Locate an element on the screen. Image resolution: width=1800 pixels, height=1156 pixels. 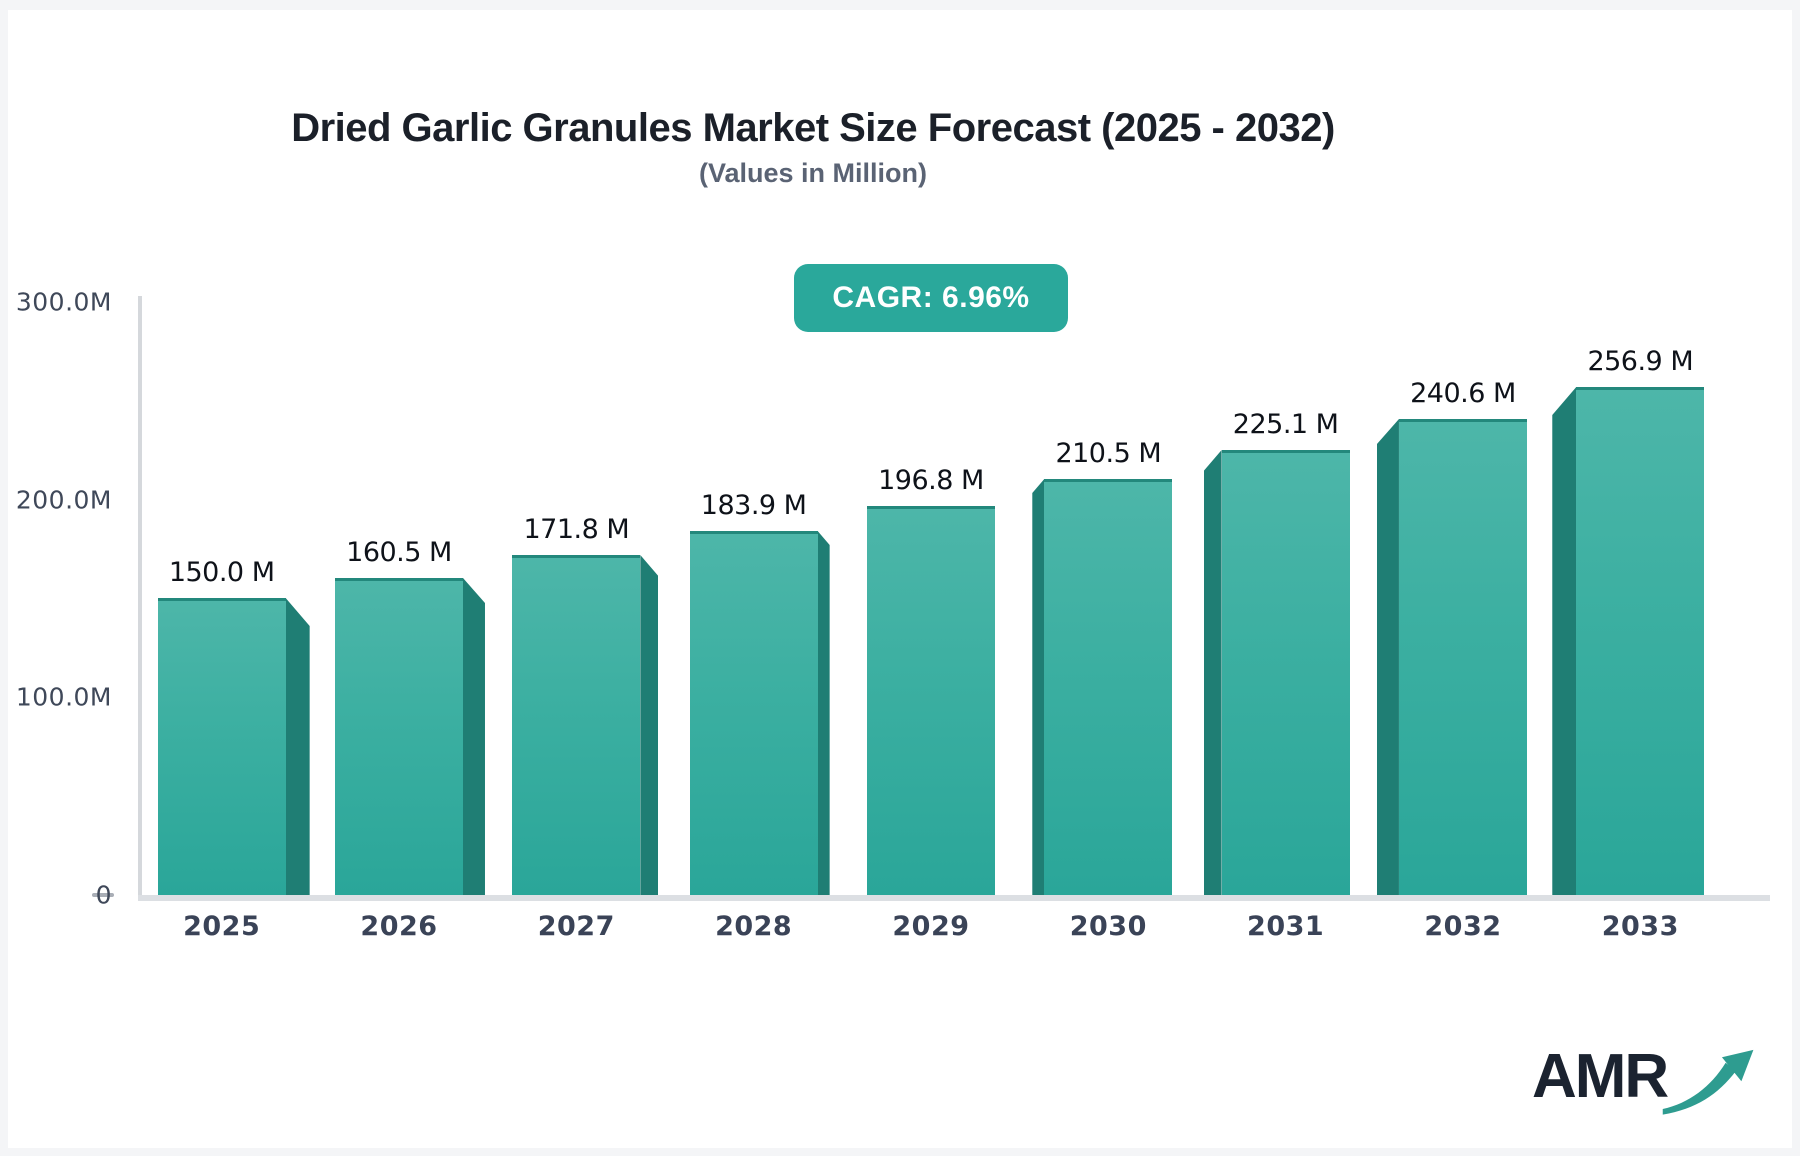
y-axis-line is located at coordinates (140, 598).